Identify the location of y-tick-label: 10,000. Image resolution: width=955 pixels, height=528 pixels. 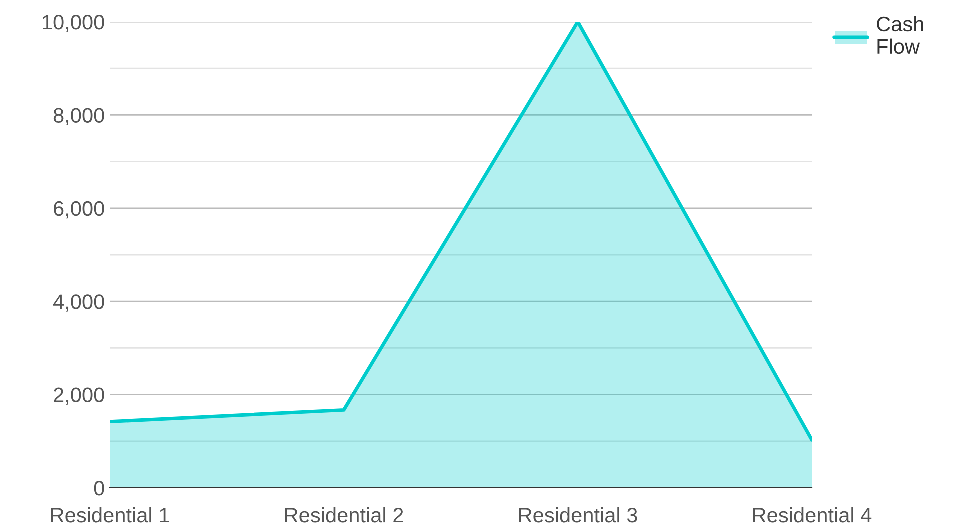
(73, 23).